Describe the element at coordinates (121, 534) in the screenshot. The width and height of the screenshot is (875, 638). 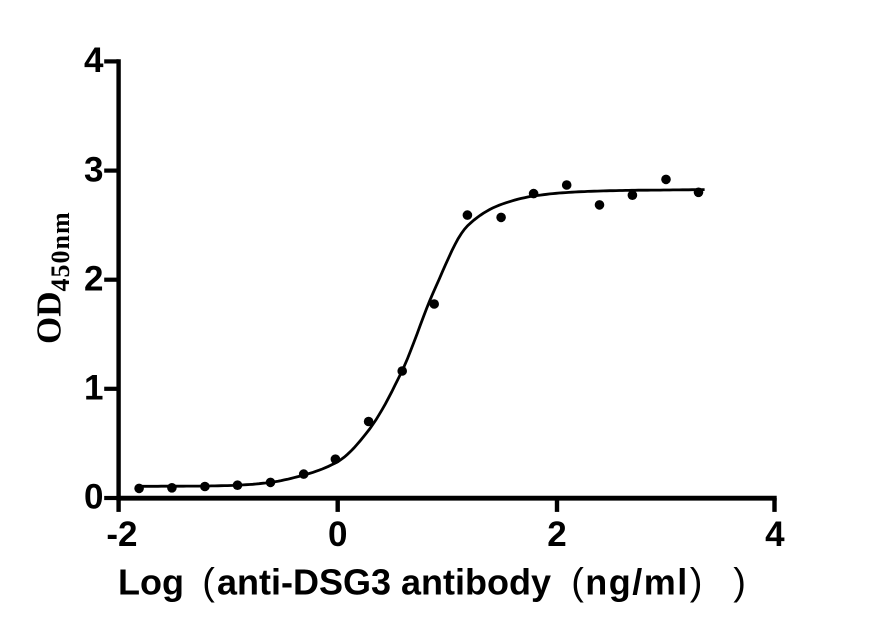
I see `svg-text: -2` at that location.